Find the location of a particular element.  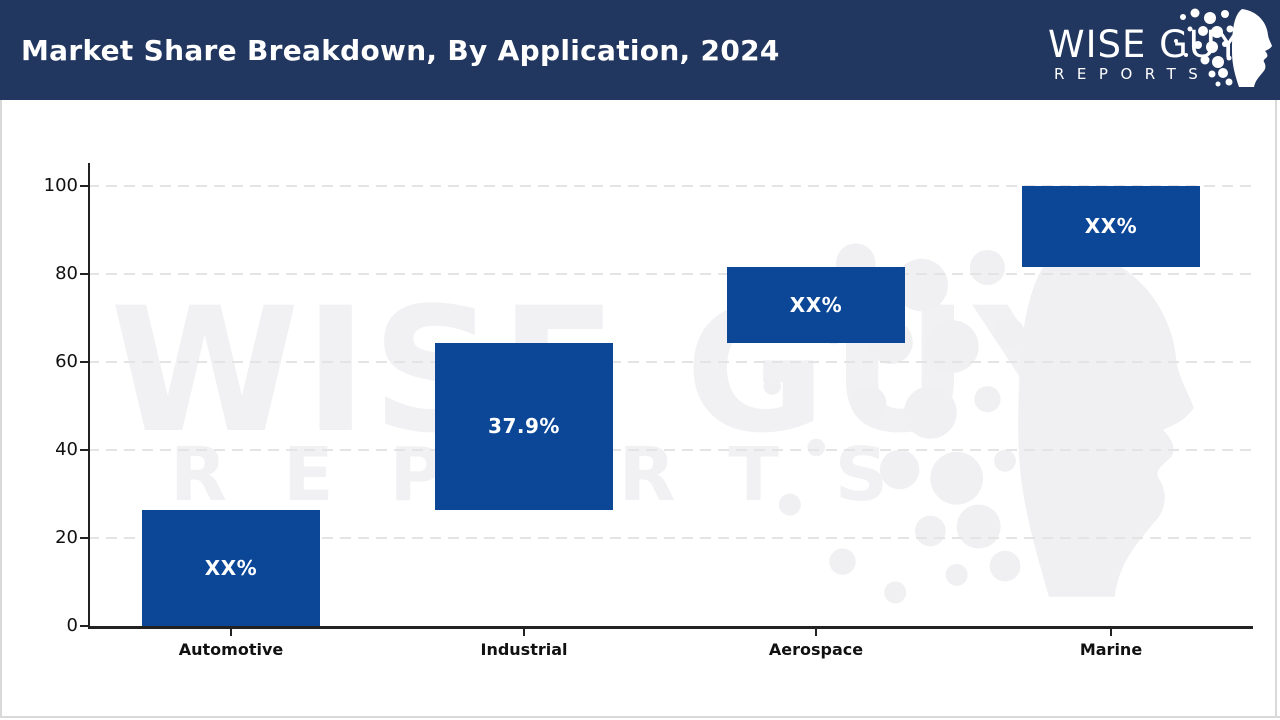

bar-automotive: XX% is located at coordinates (231, 567).